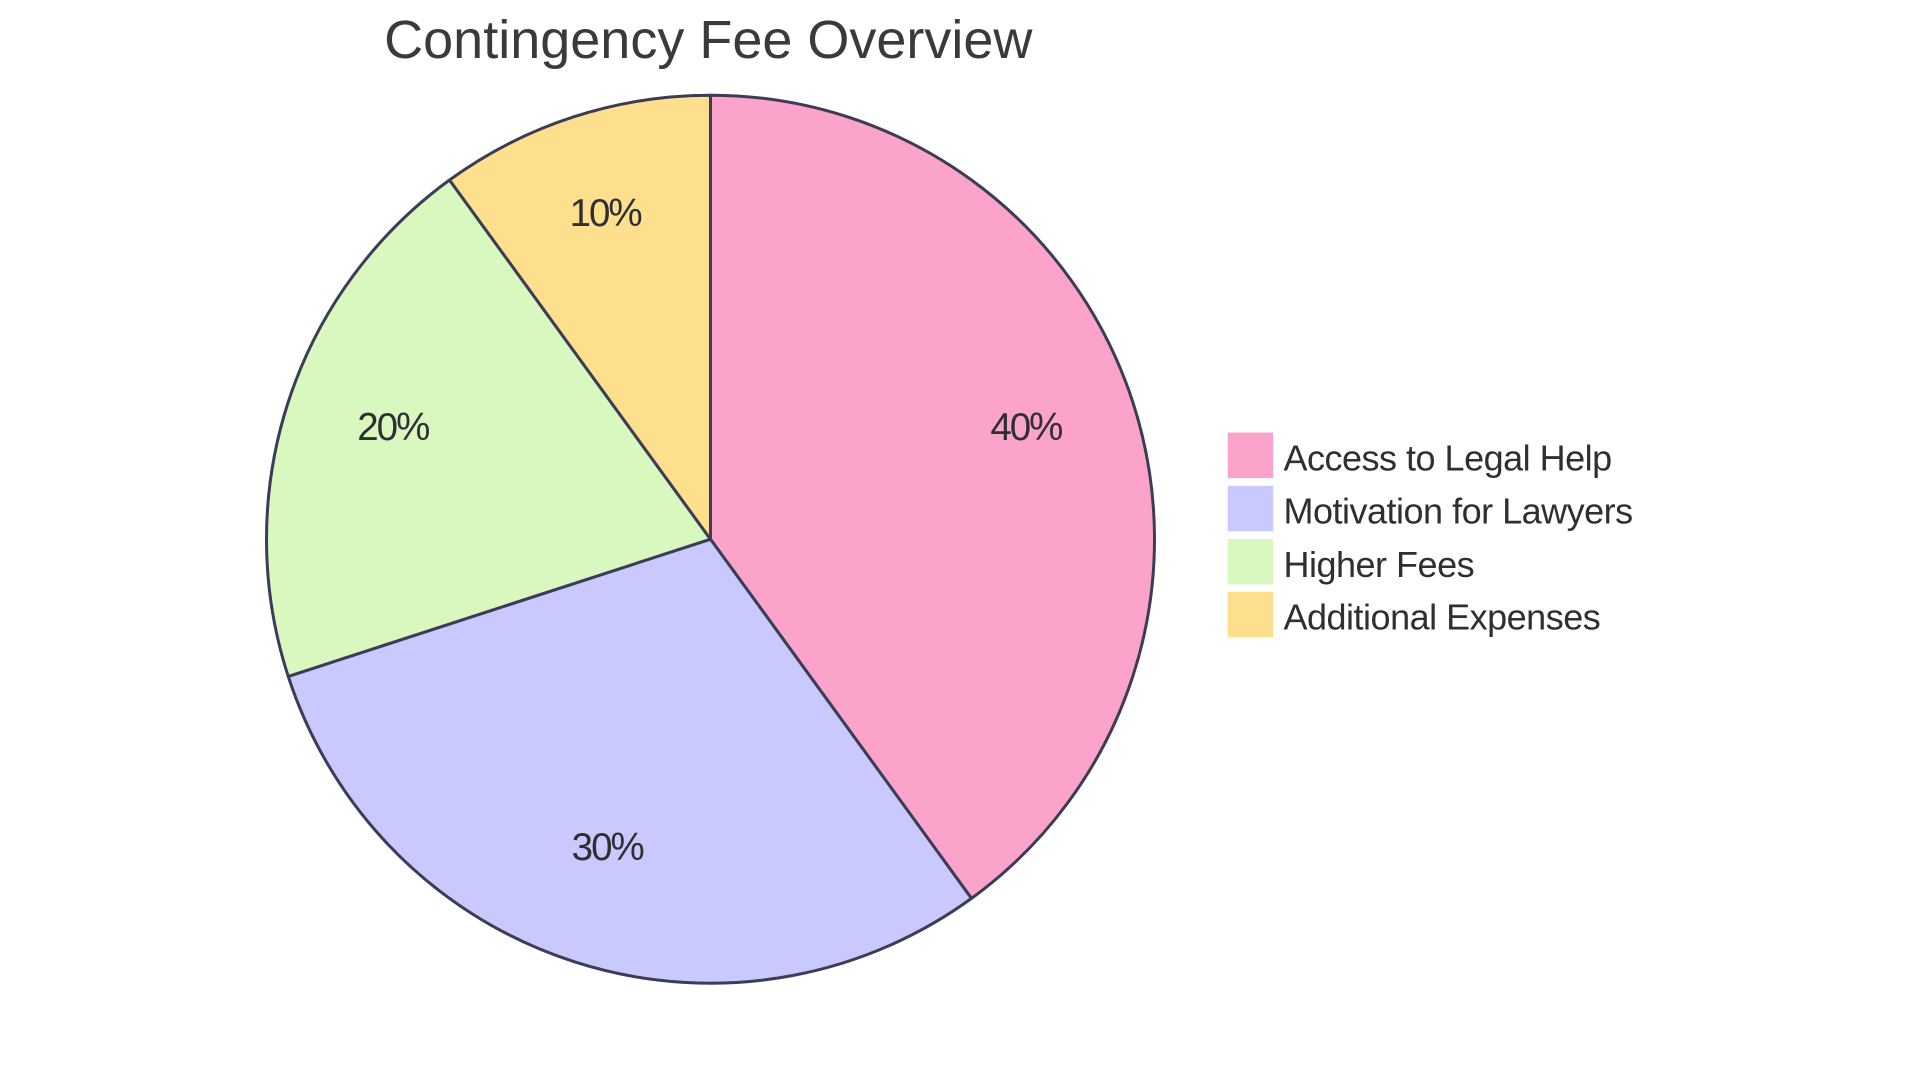  I want to click on svg-text: Contingency Fee Overview, so click(708, 40).